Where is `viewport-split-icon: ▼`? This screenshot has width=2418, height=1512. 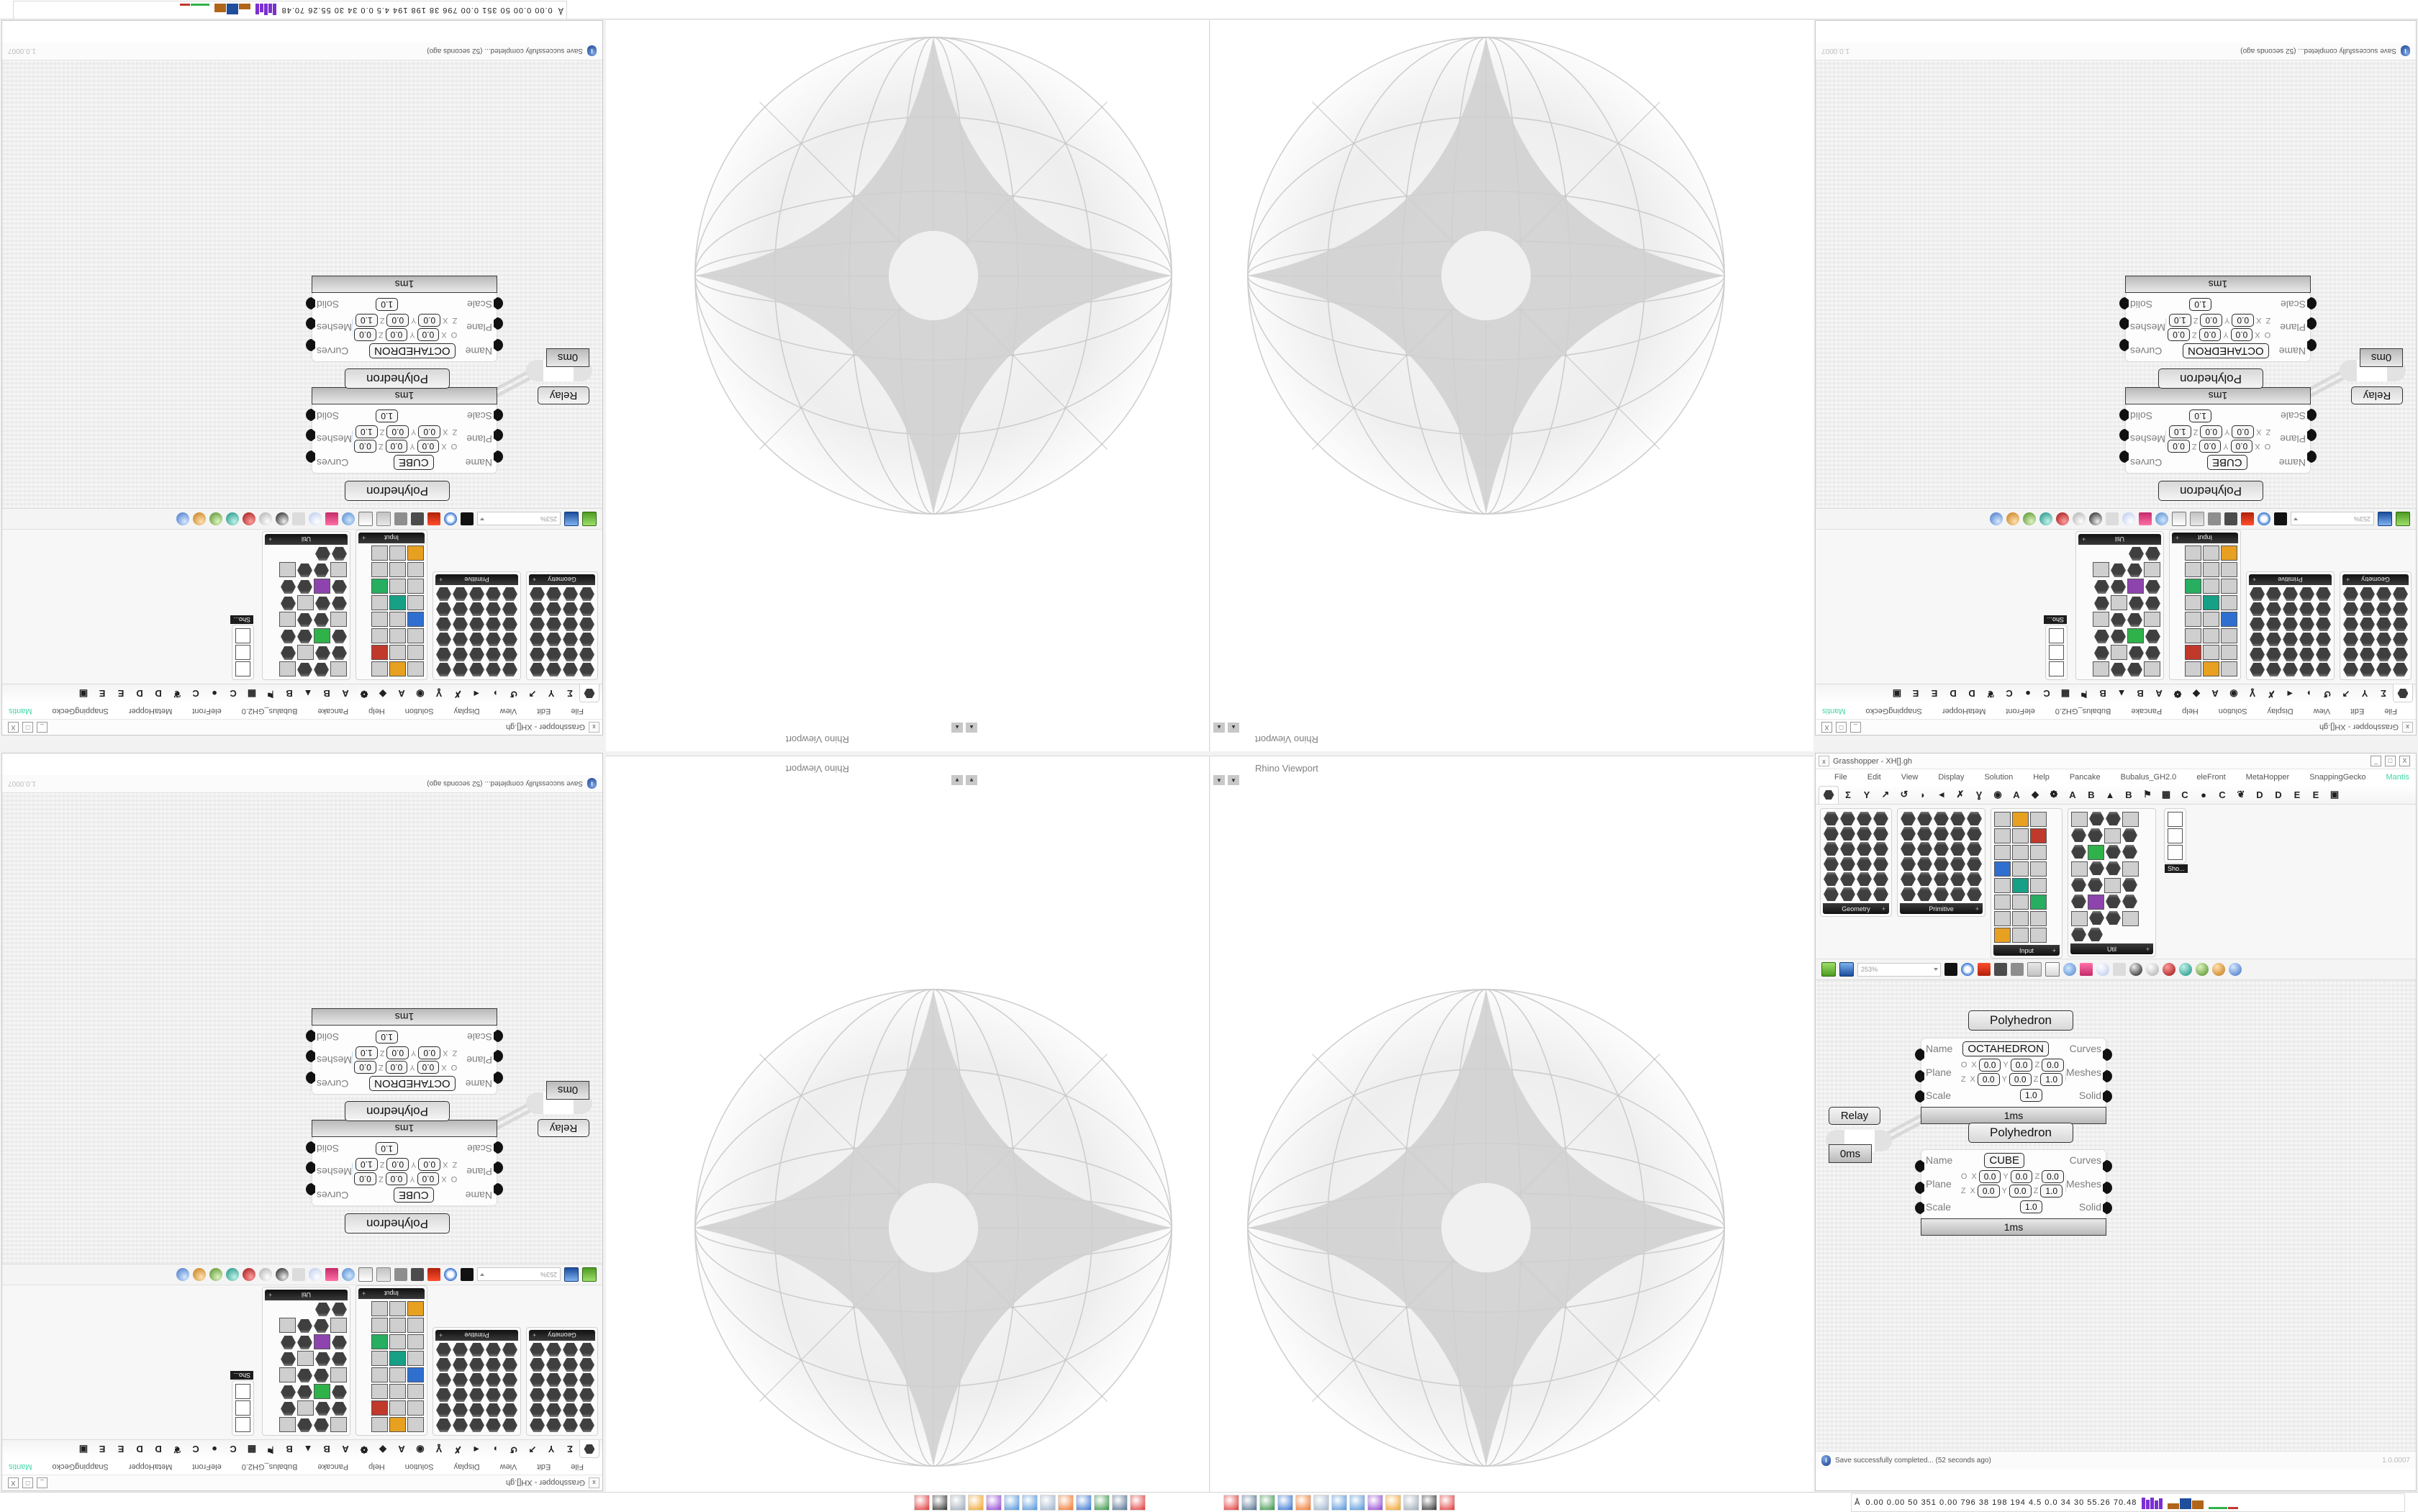 viewport-split-icon: ▼ is located at coordinates (1219, 780).